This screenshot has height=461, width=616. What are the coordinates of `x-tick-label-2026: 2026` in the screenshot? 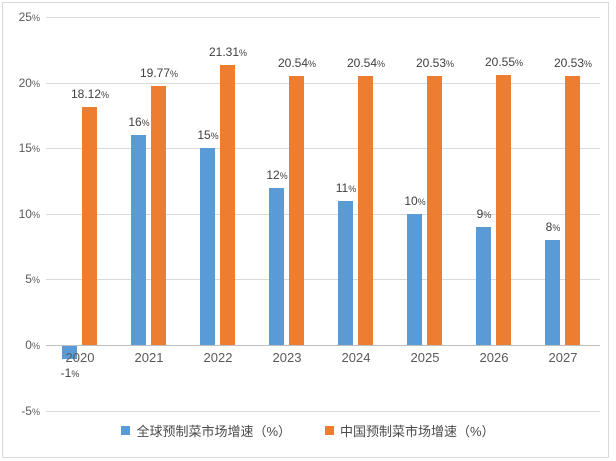 It's located at (494, 357).